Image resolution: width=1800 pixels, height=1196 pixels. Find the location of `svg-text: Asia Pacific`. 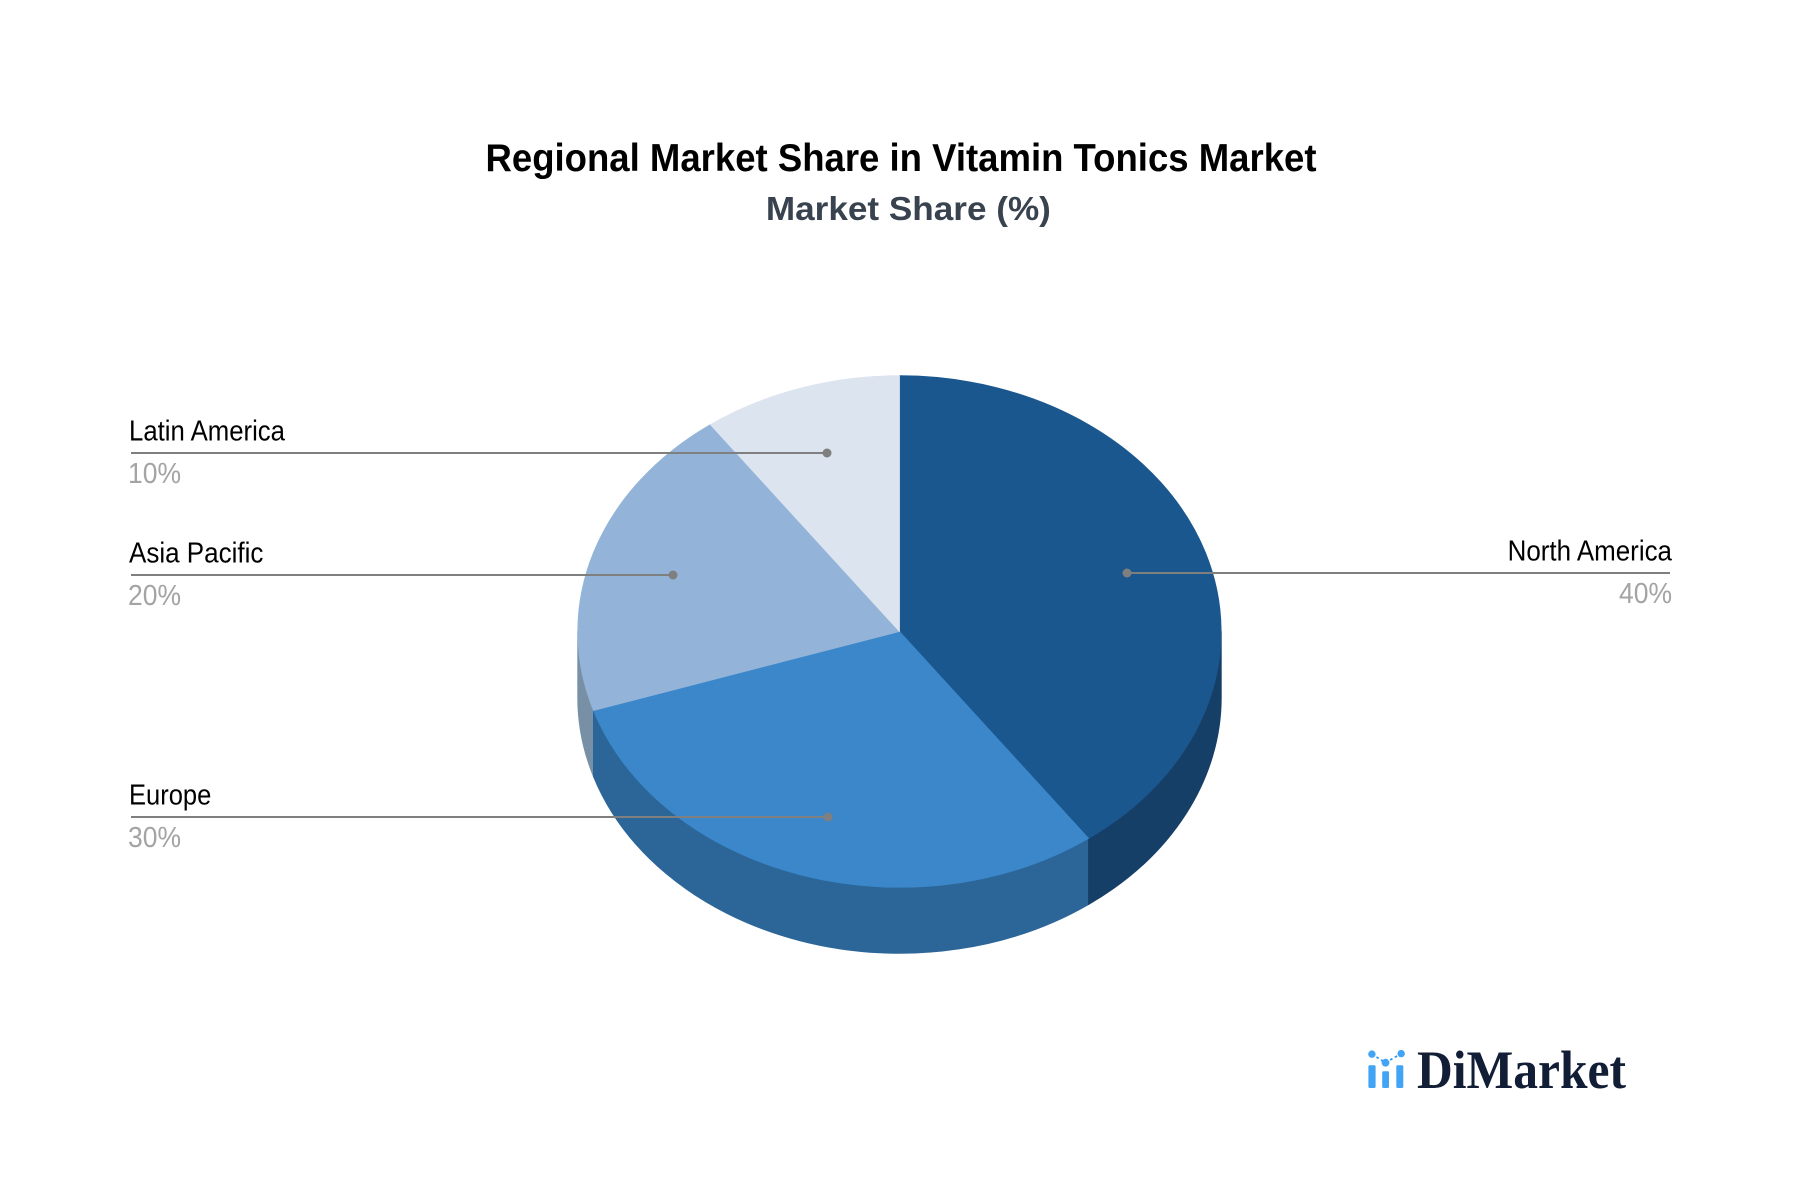

svg-text: Asia Pacific is located at coordinates (196, 554).